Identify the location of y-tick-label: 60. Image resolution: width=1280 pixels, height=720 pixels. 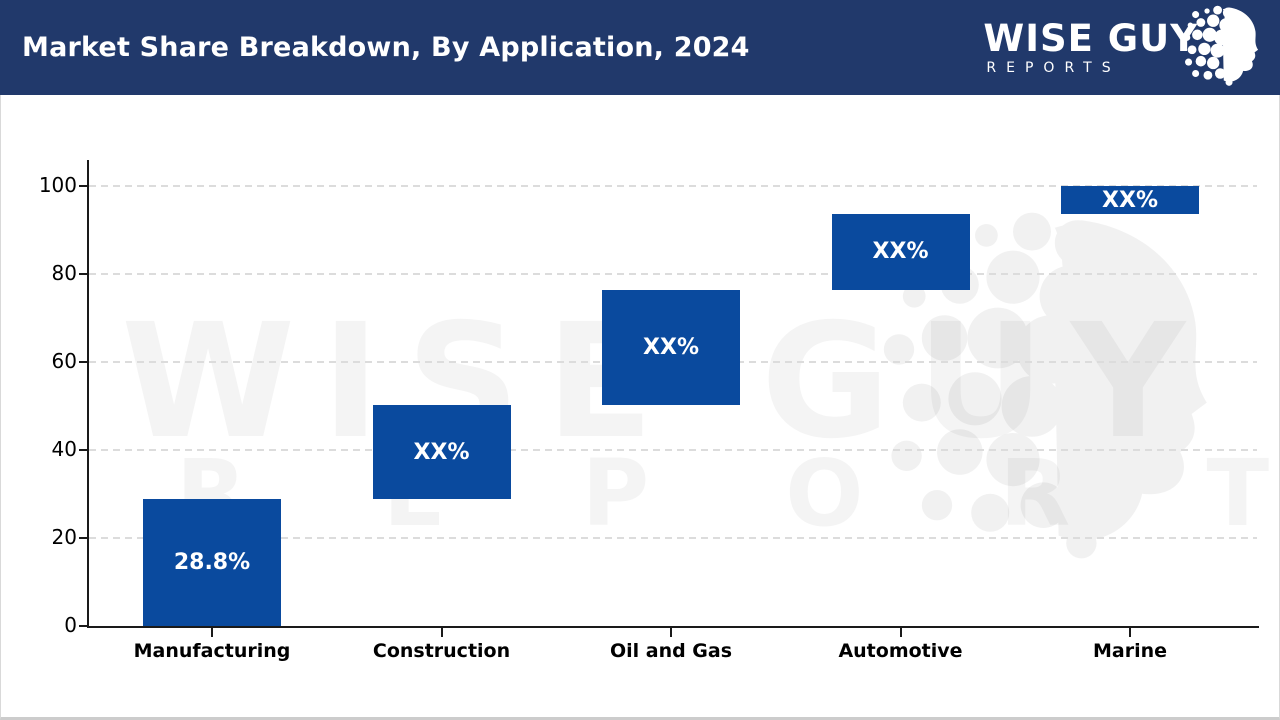
(64, 361).